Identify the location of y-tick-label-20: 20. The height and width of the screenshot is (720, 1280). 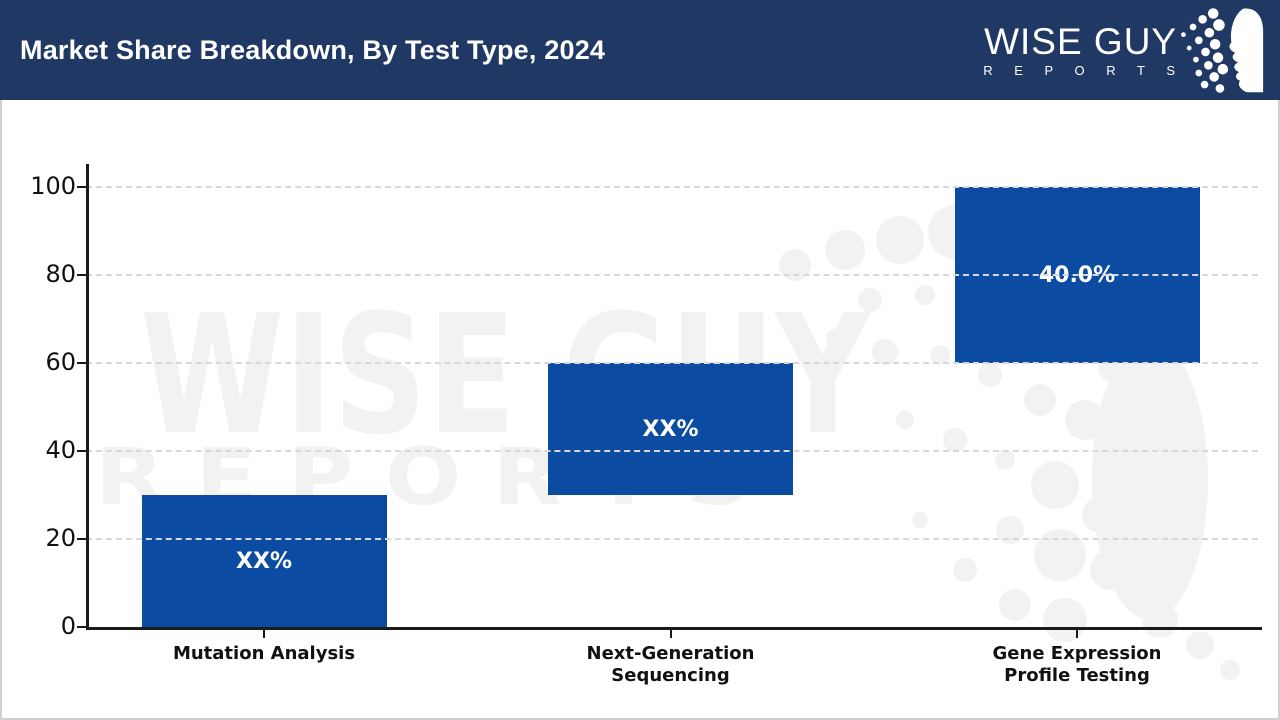
(60, 537).